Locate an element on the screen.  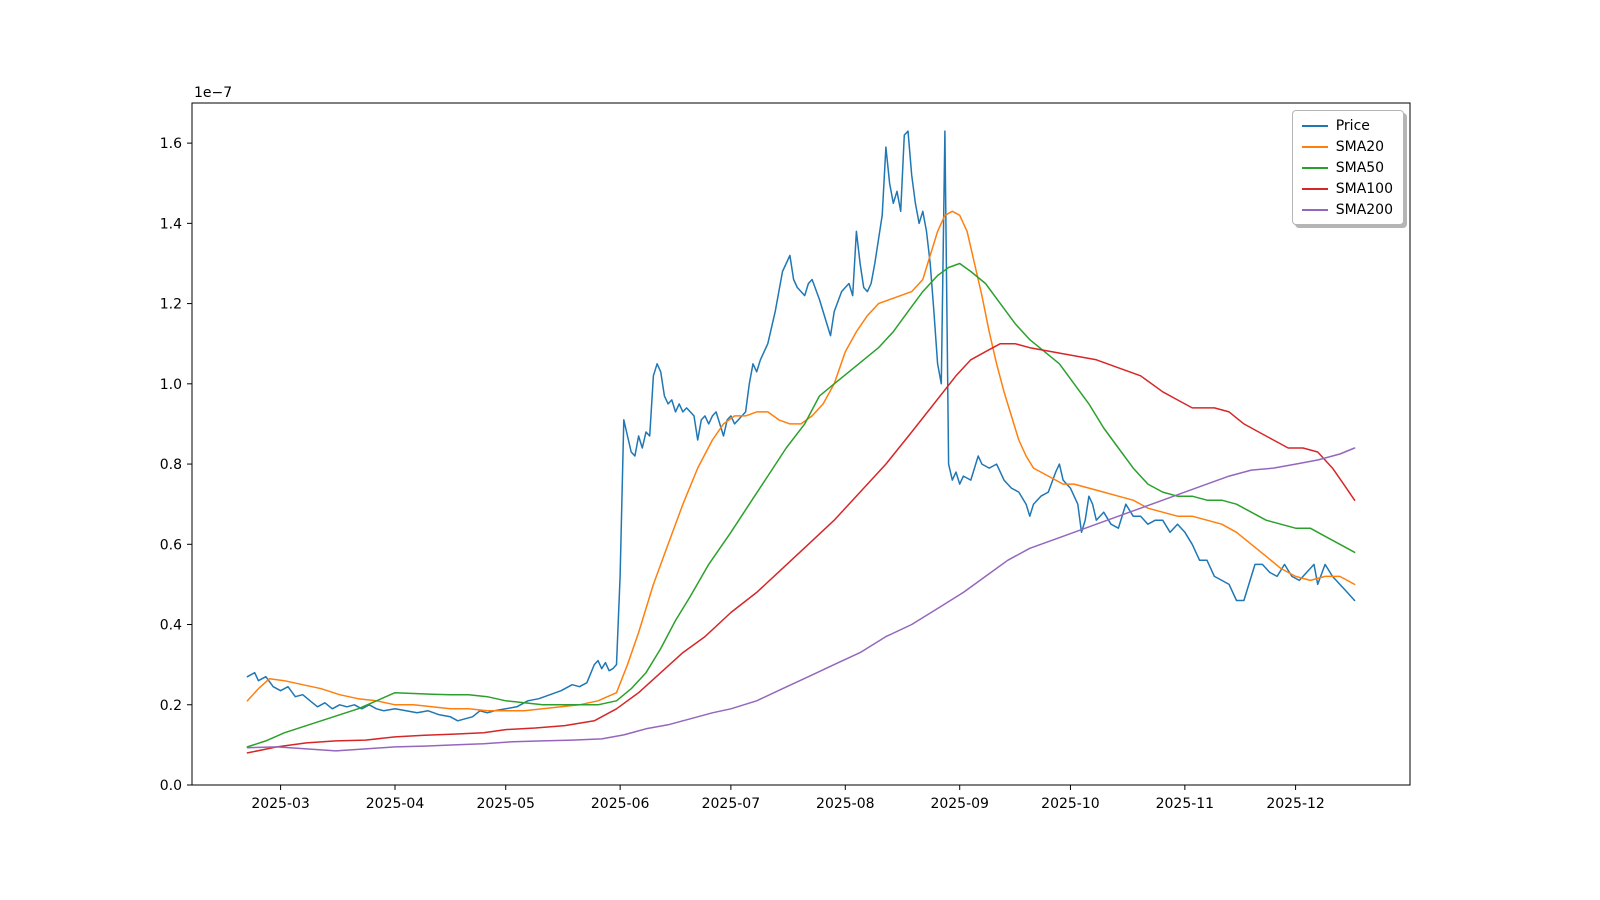
y-tick-label: 0.2 is located at coordinates (171, 706).